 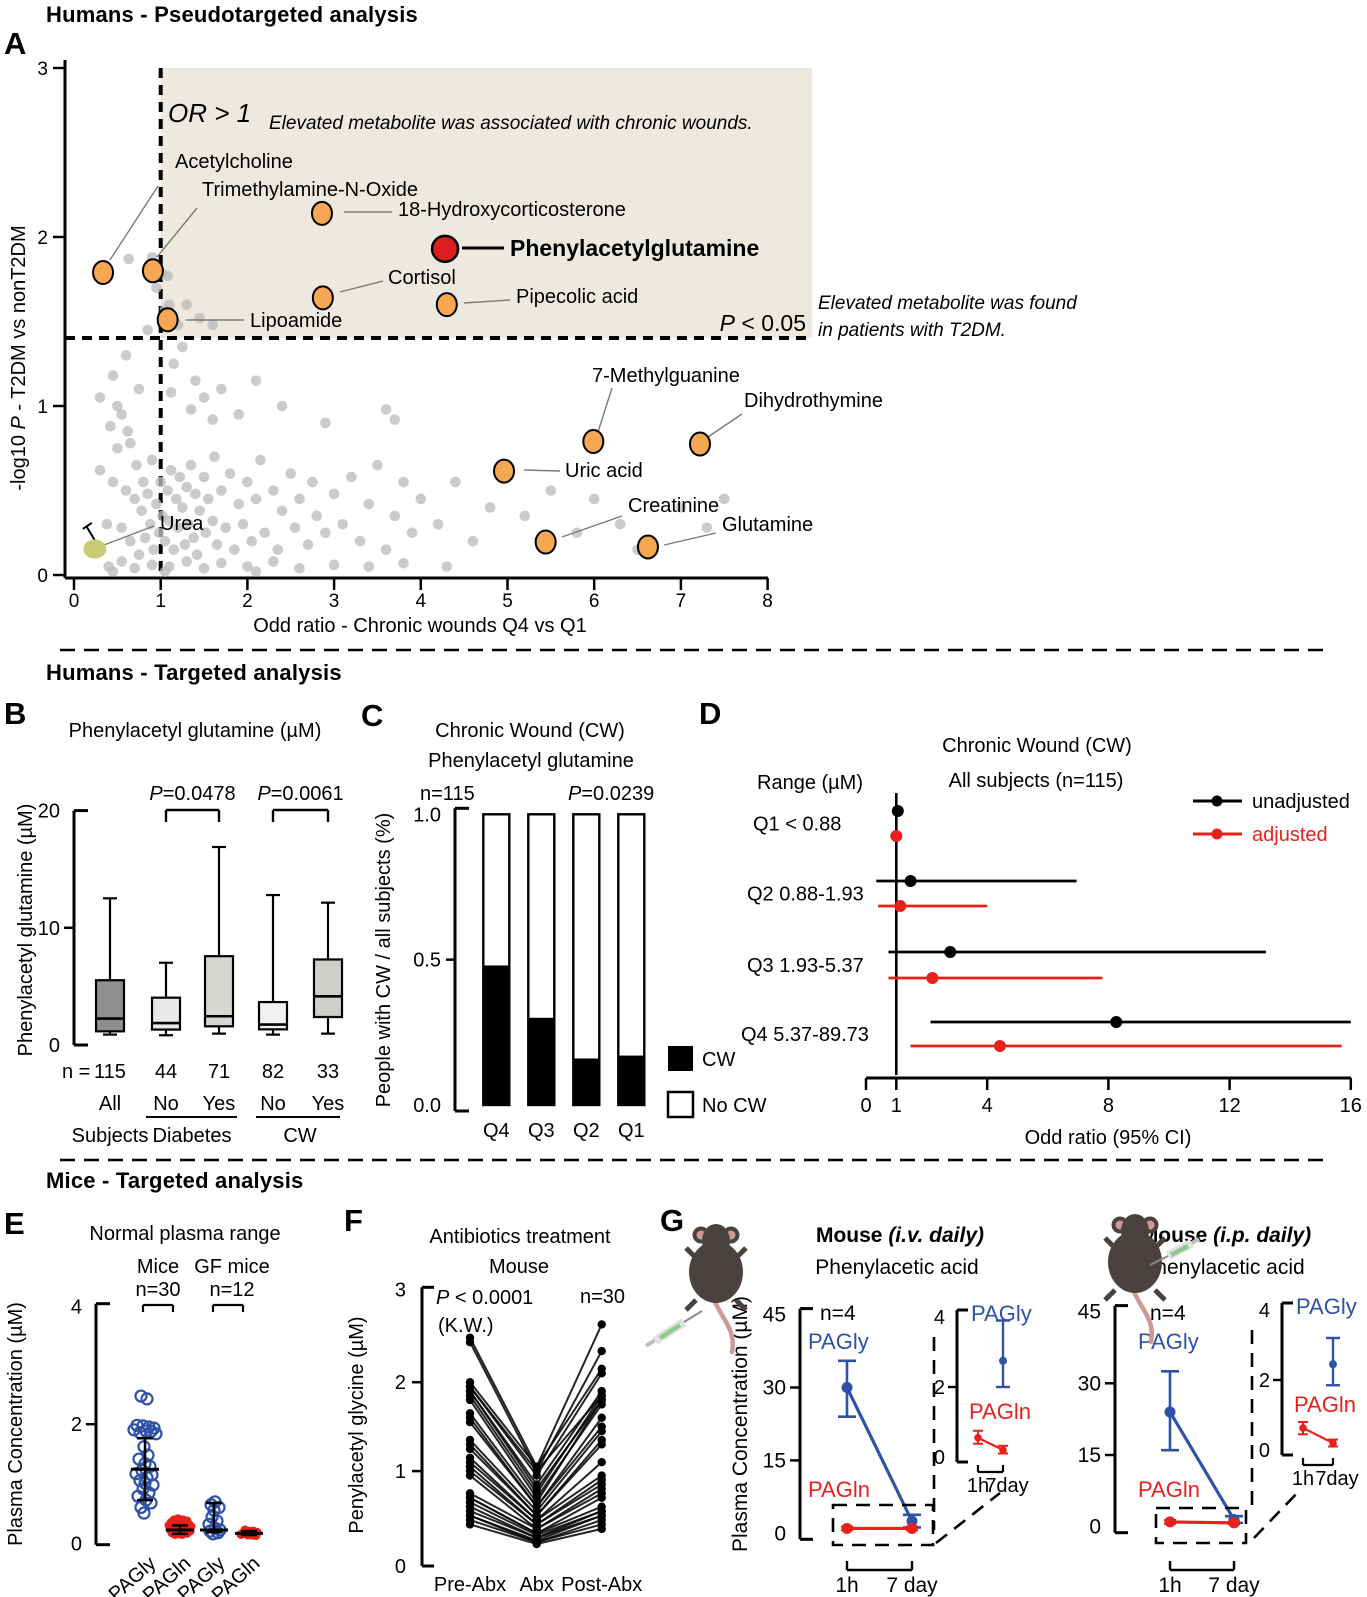 What do you see at coordinates (160, 601) in the screenshot?
I see `x-tick-label: 1` at bounding box center [160, 601].